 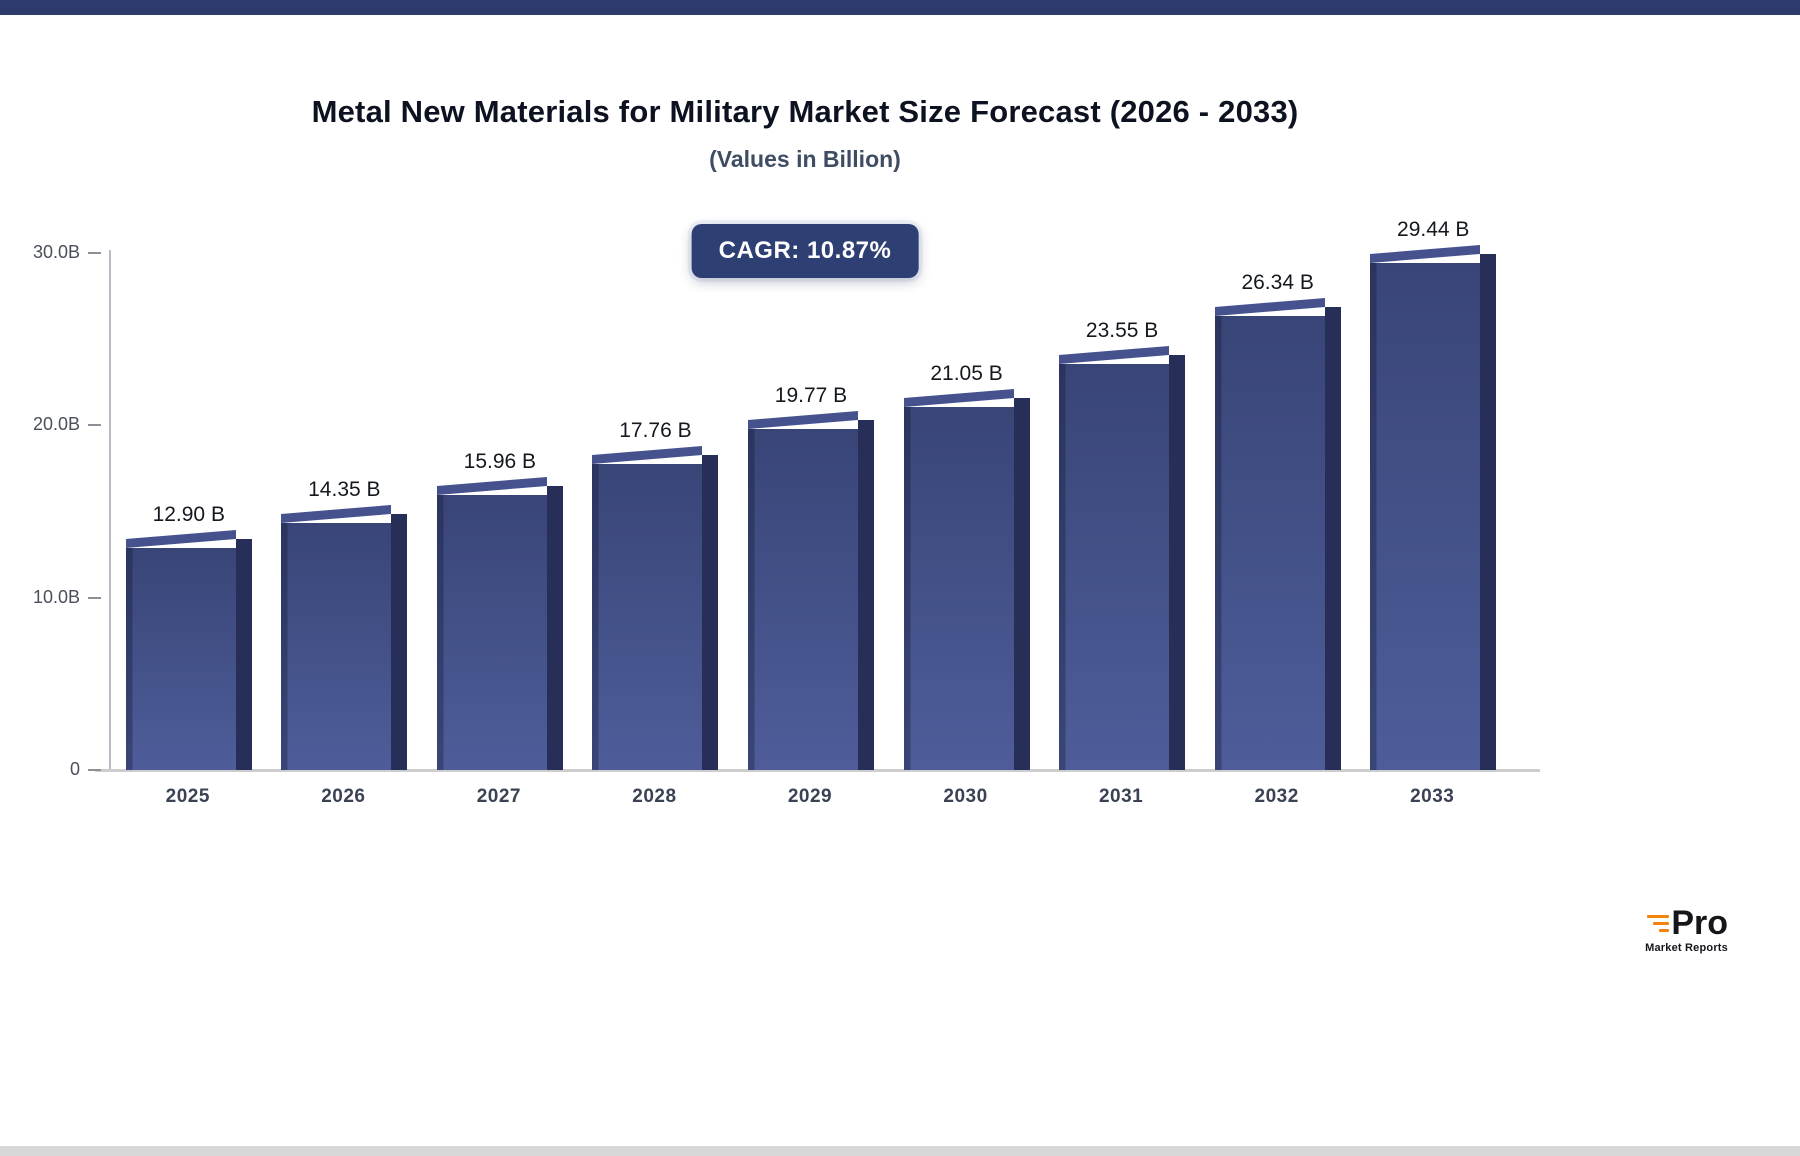 I want to click on top-strip, so click(x=900, y=7).